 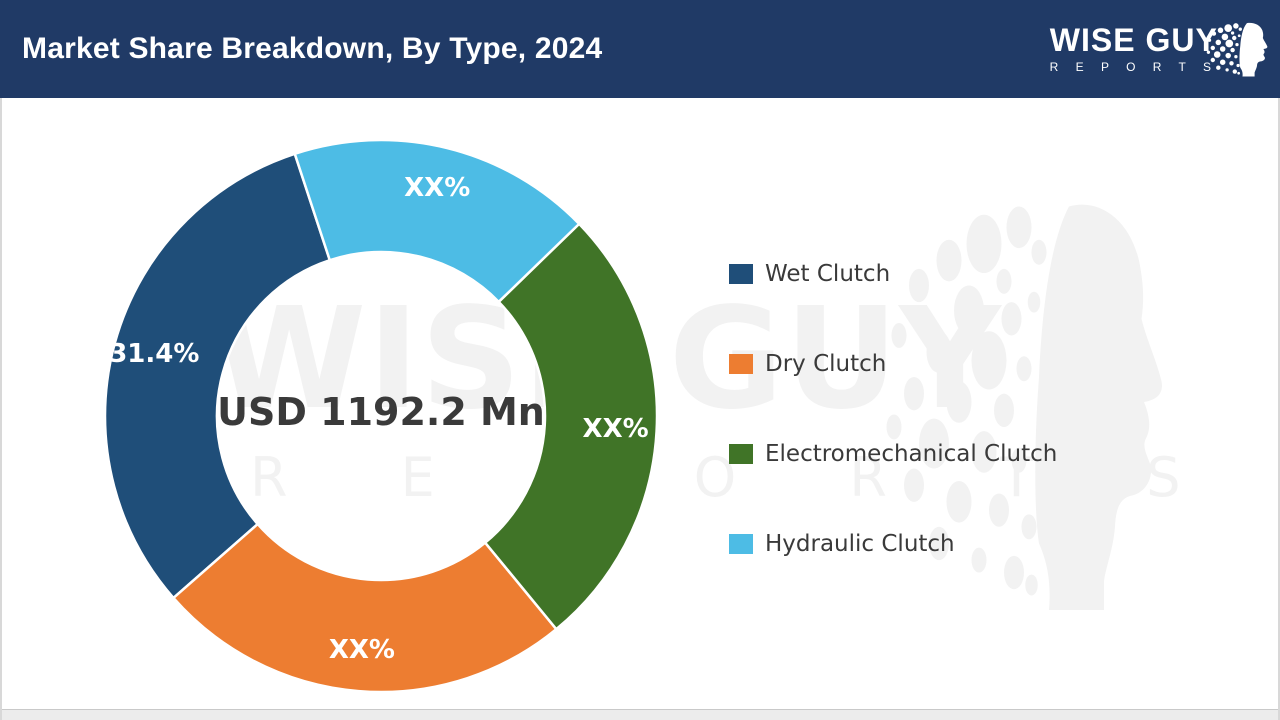 I want to click on legend-item: Hydraulic Clutch, so click(x=893, y=544).